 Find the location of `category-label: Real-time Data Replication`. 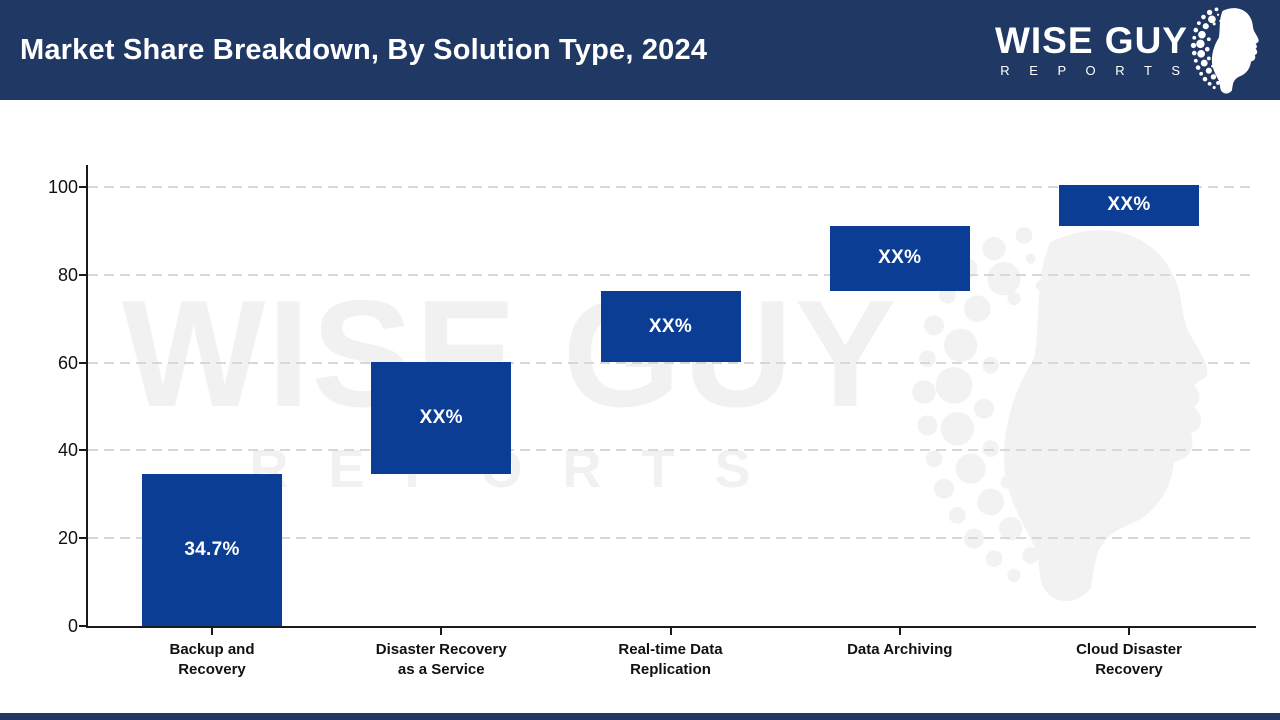

category-label: Real-time Data Replication is located at coordinates (671, 660).